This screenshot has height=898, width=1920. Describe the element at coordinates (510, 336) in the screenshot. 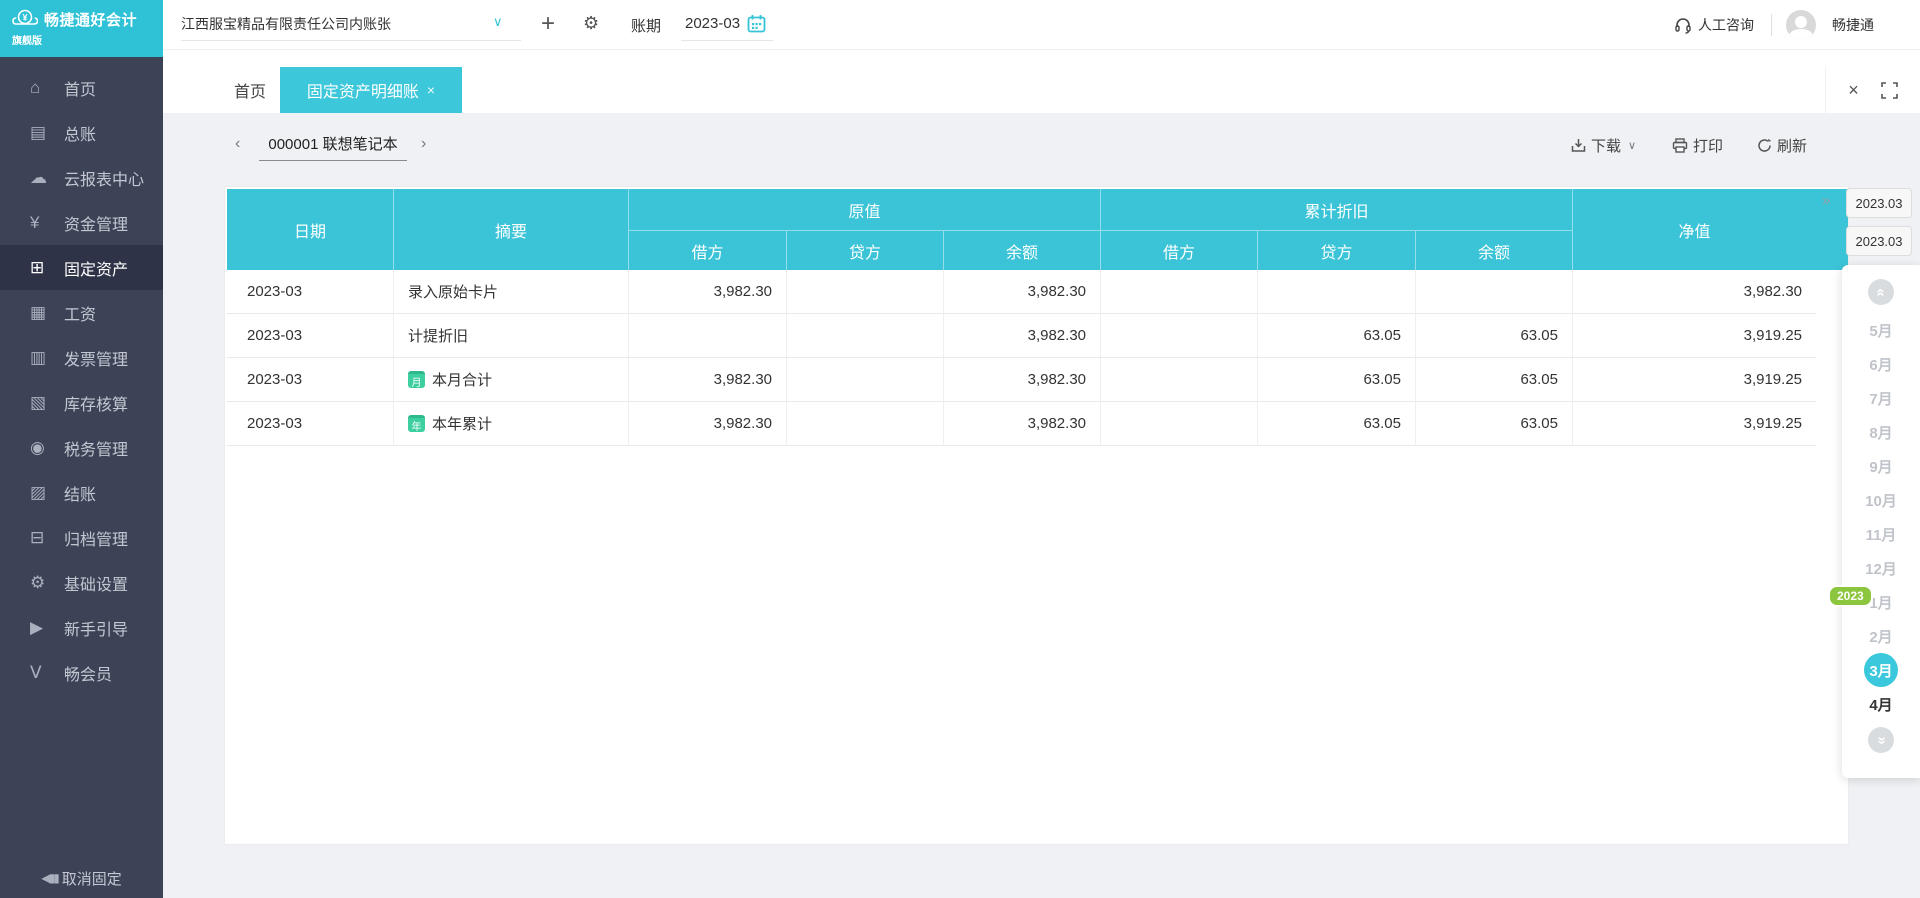

I see `cell-summary: 计提折旧` at that location.